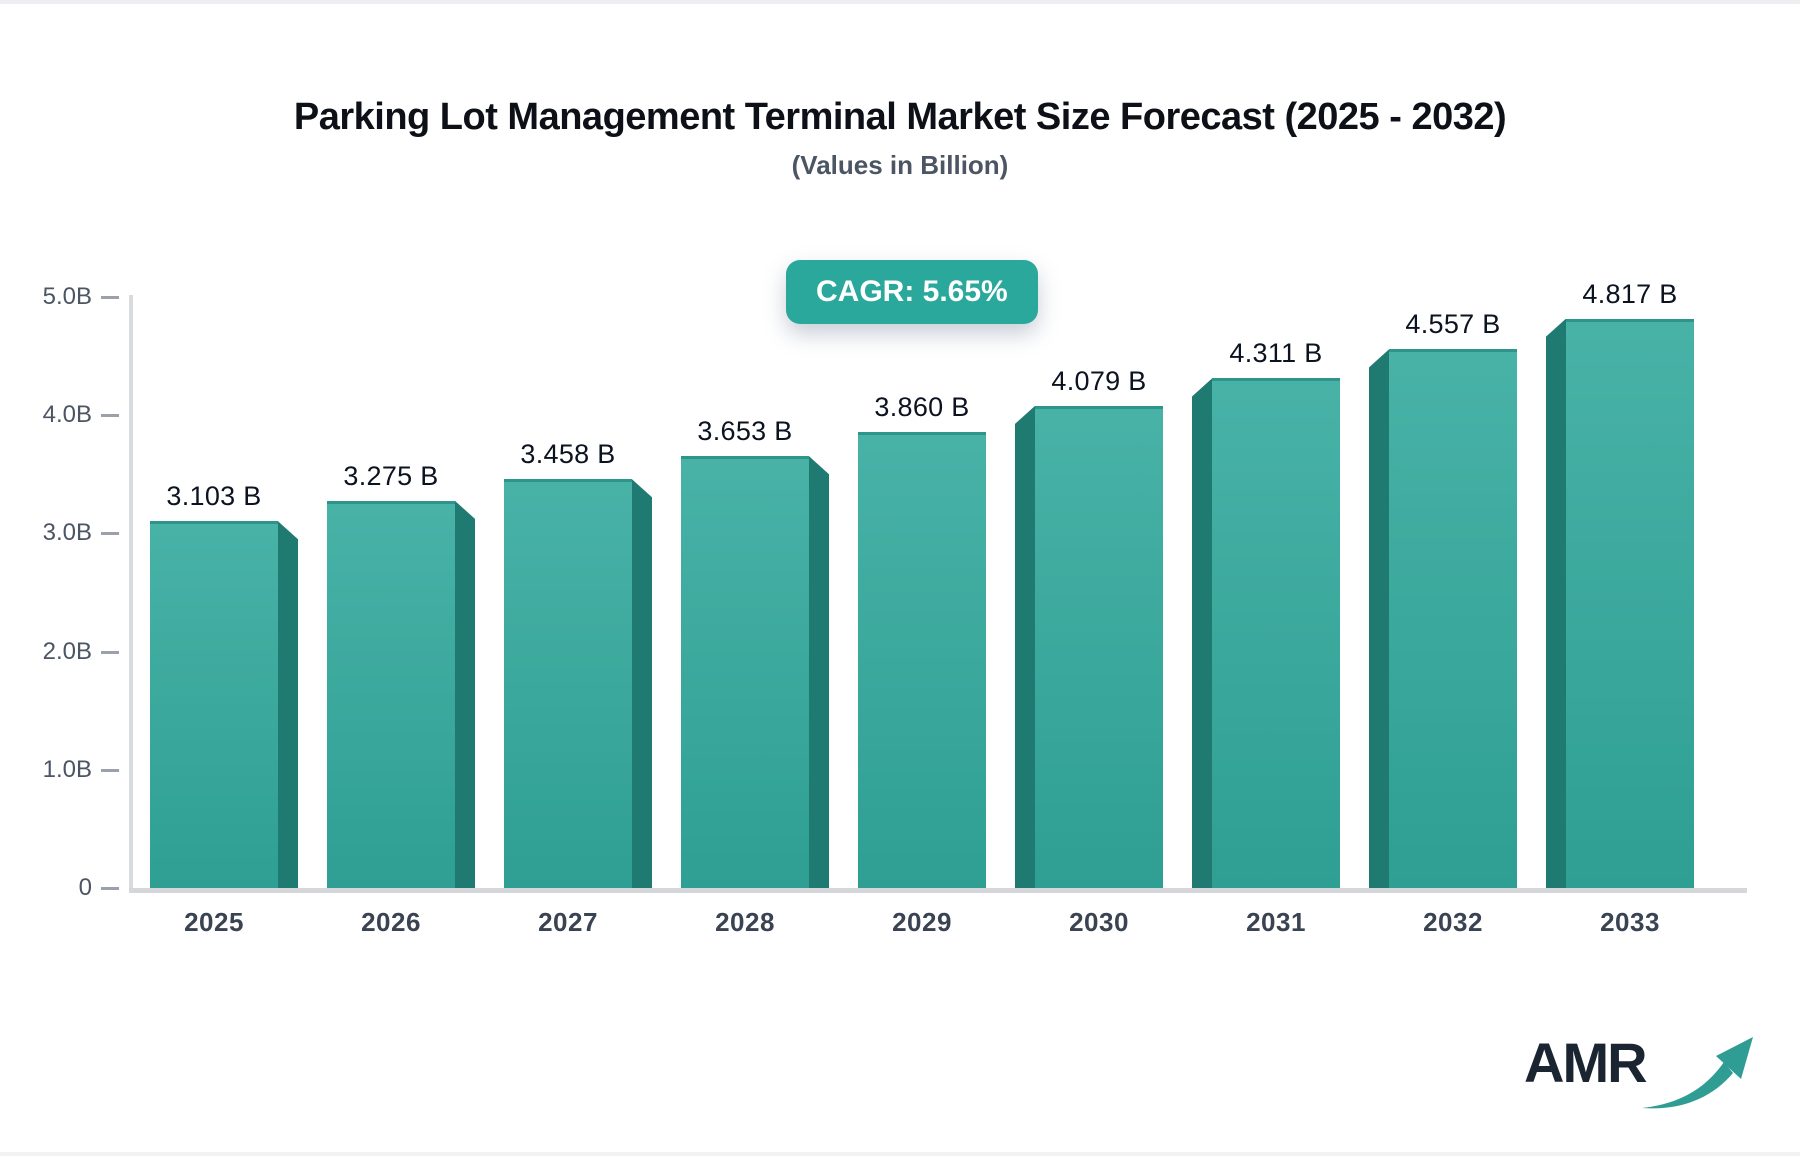 The width and height of the screenshot is (1800, 1156). Describe the element at coordinates (1453, 618) in the screenshot. I see `bar-2032` at that location.